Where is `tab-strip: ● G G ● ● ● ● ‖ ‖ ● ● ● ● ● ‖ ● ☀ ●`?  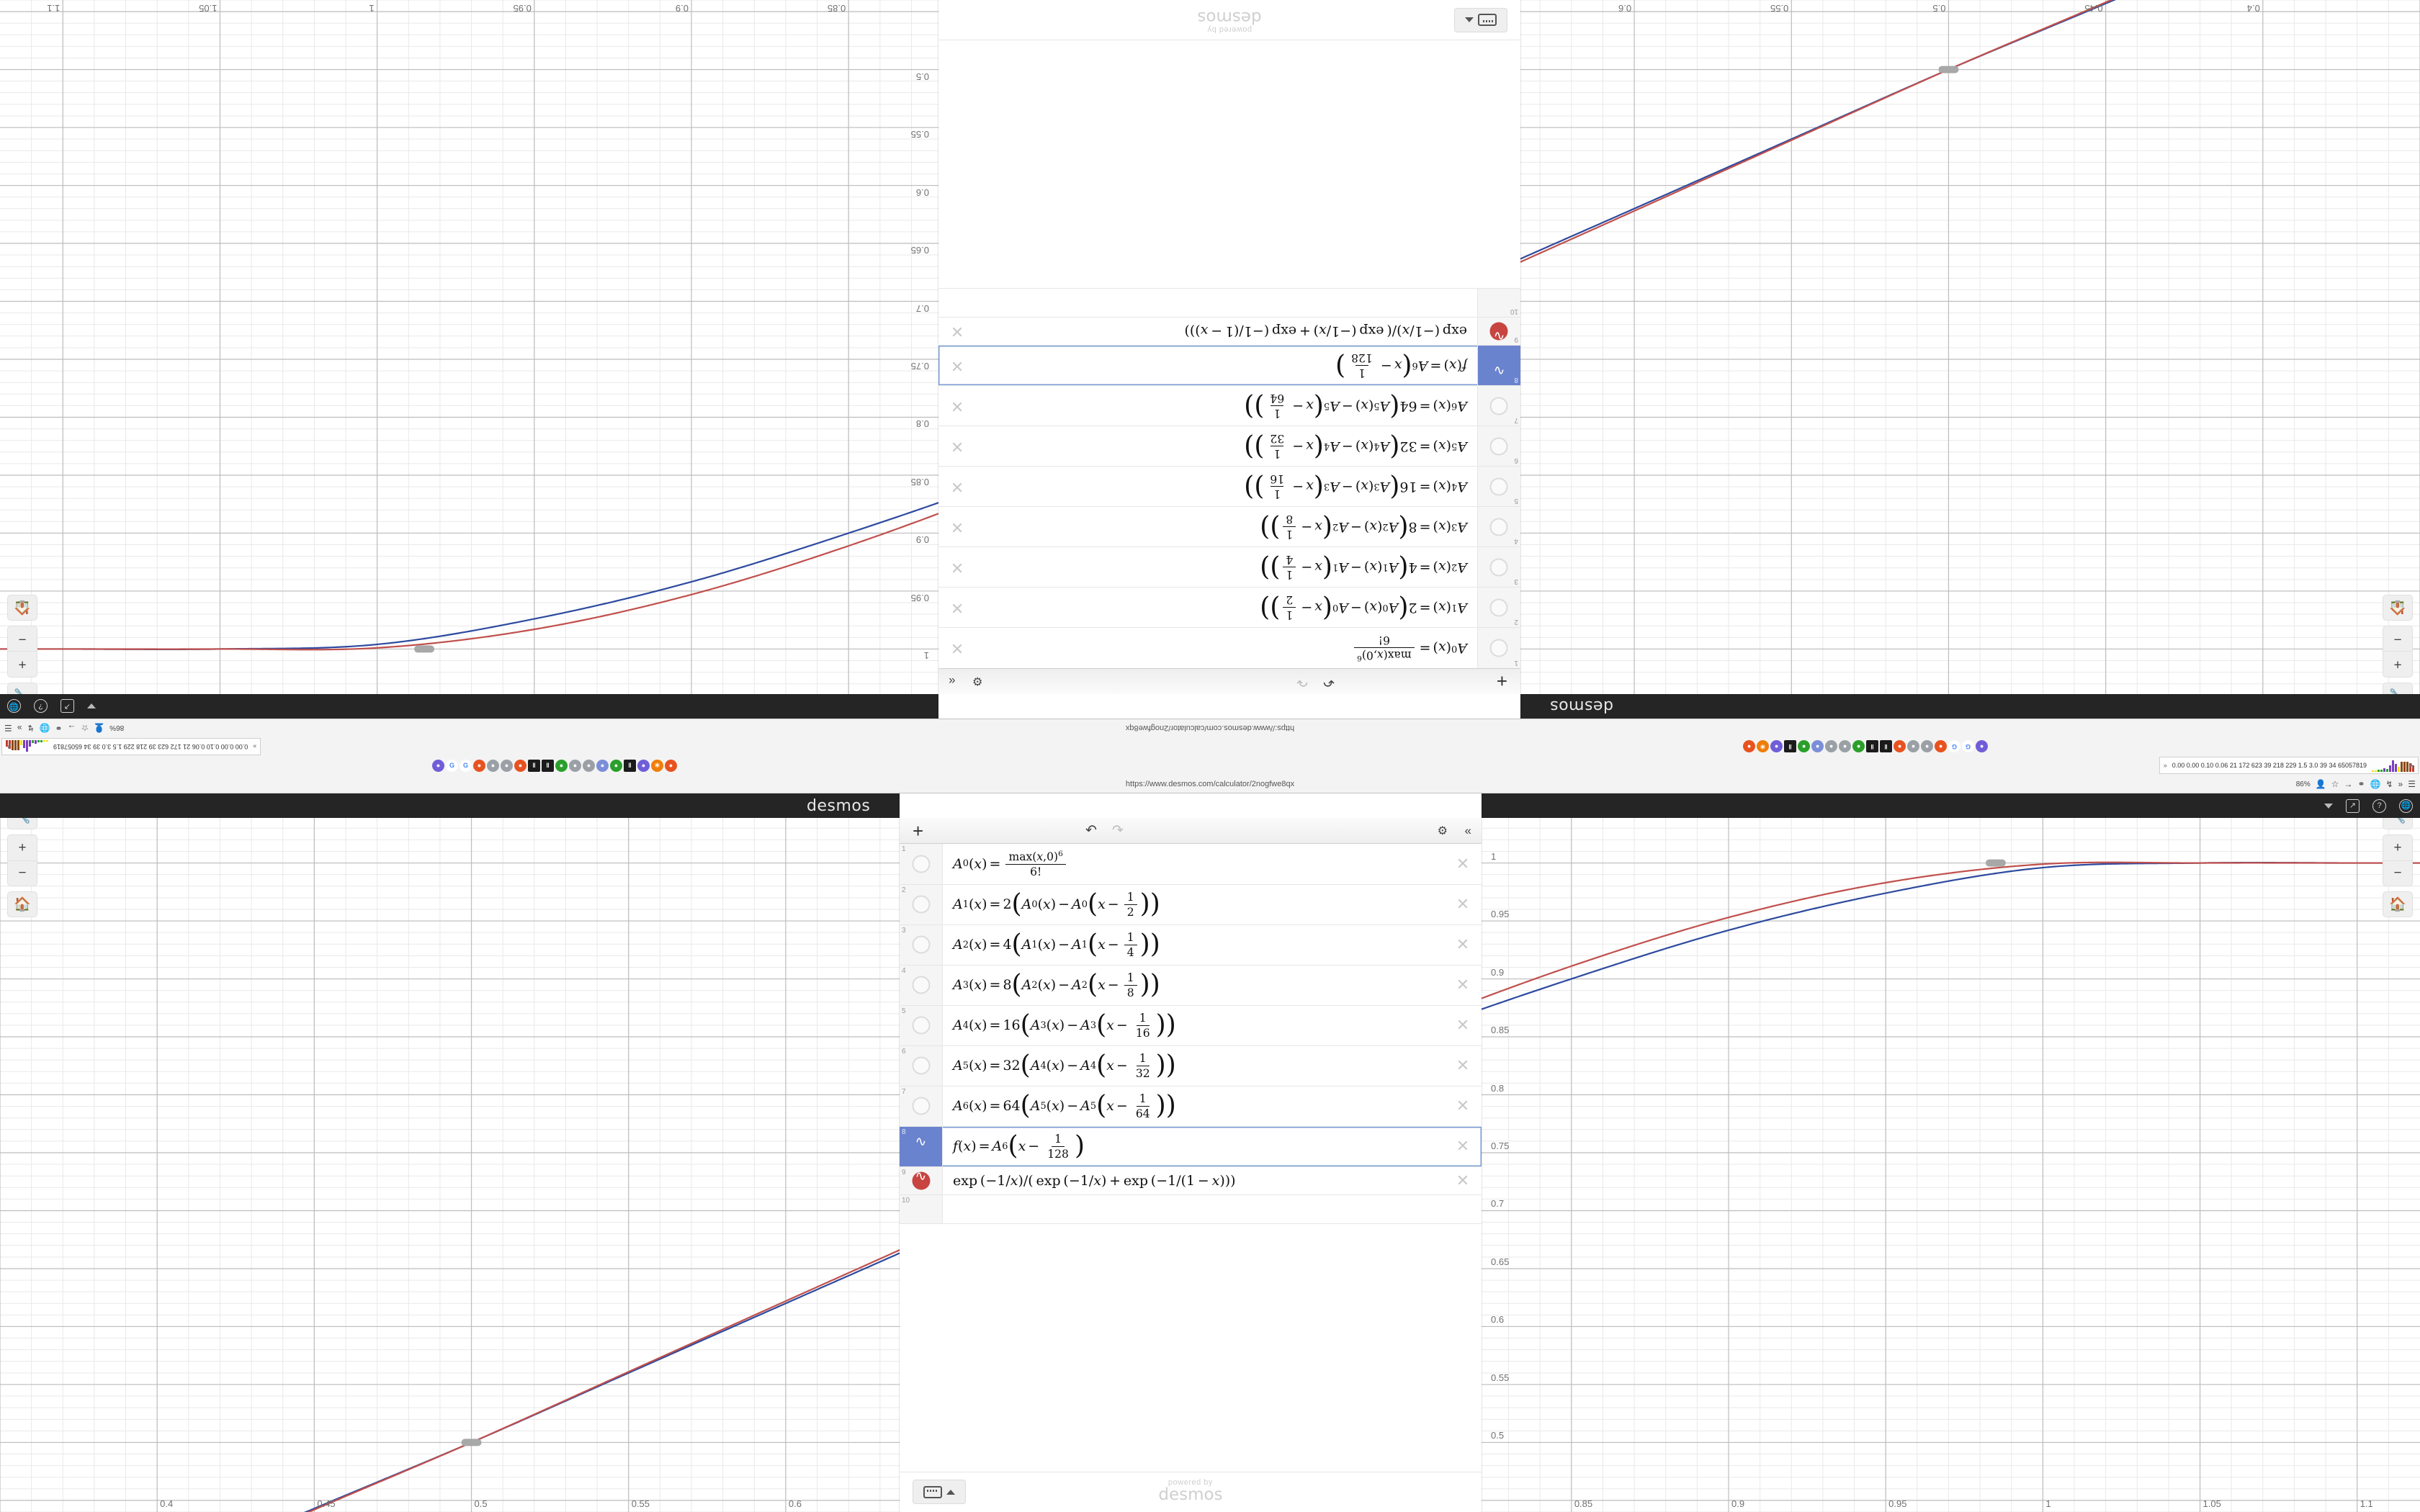
tab-strip: ● G G ● ● ● ● ‖ ‖ ● ● ● ● ● ‖ ● ☀ ● is located at coordinates (1865, 746).